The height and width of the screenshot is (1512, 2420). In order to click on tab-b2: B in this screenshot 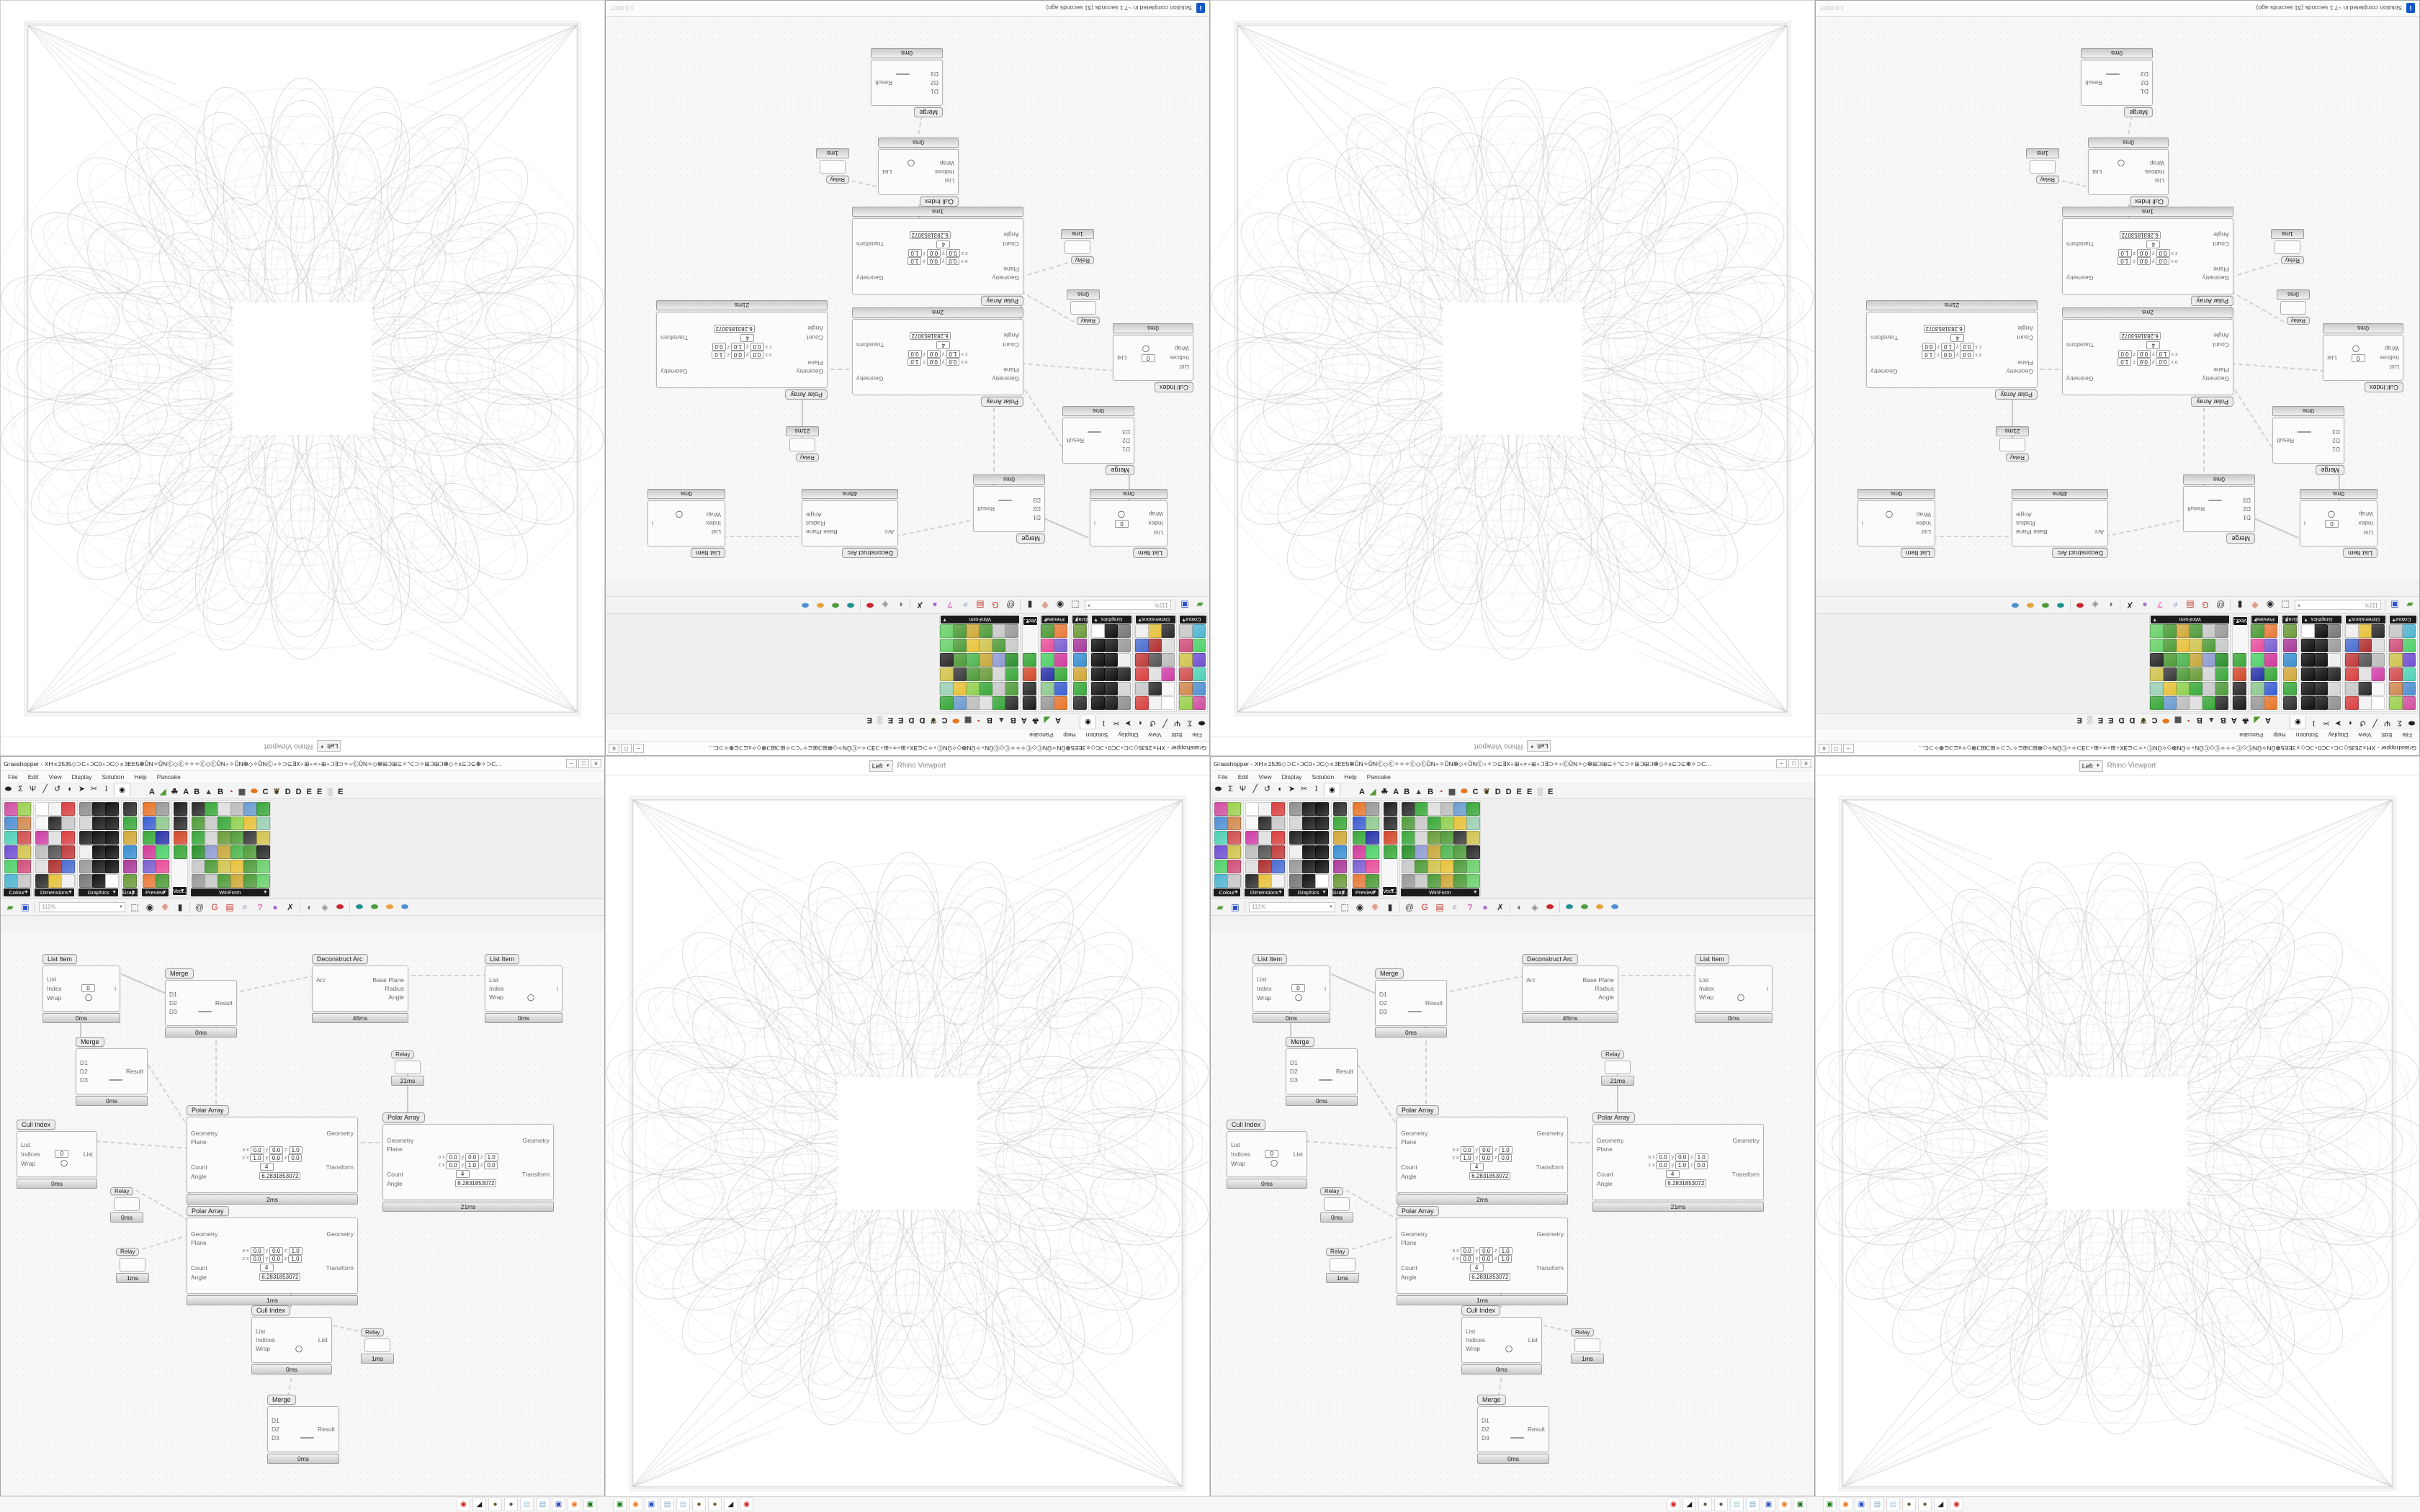, I will do `click(2199, 720)`.